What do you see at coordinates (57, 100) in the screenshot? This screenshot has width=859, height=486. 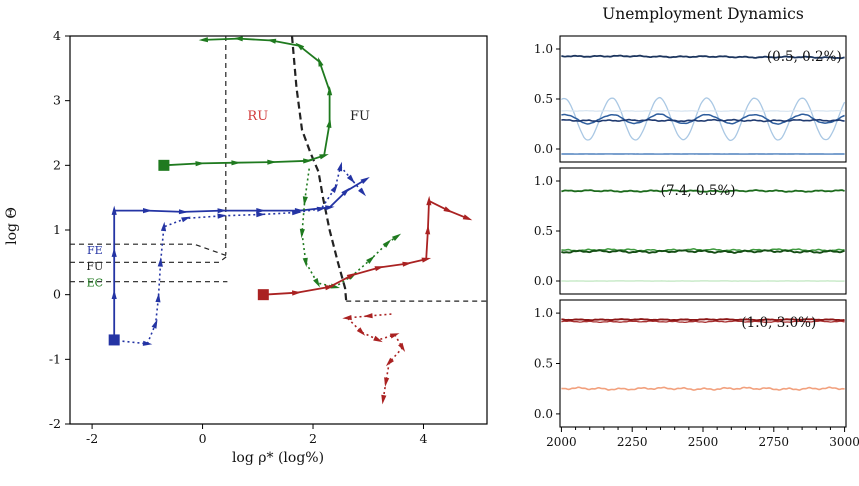 I see `svg-text: 3` at bounding box center [57, 100].